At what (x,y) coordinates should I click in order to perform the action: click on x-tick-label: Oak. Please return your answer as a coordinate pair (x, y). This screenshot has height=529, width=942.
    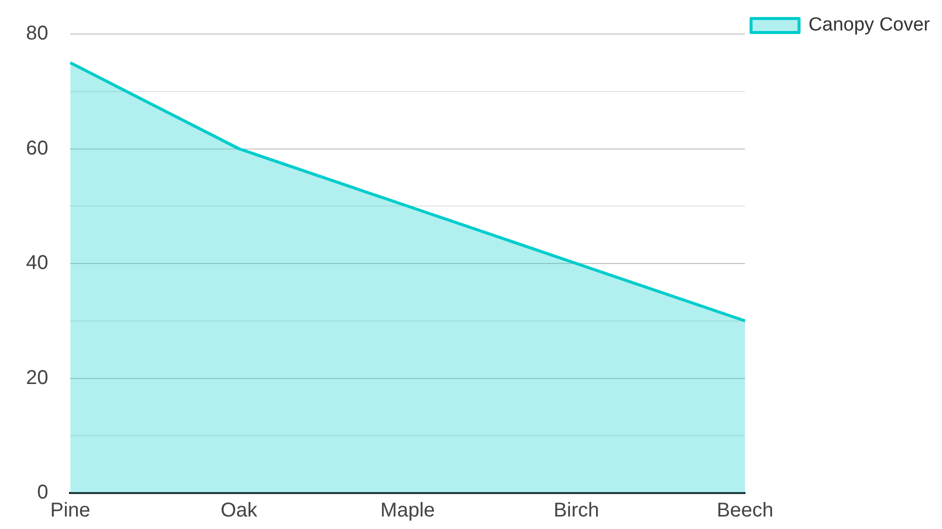
    Looking at the image, I should click on (239, 511).